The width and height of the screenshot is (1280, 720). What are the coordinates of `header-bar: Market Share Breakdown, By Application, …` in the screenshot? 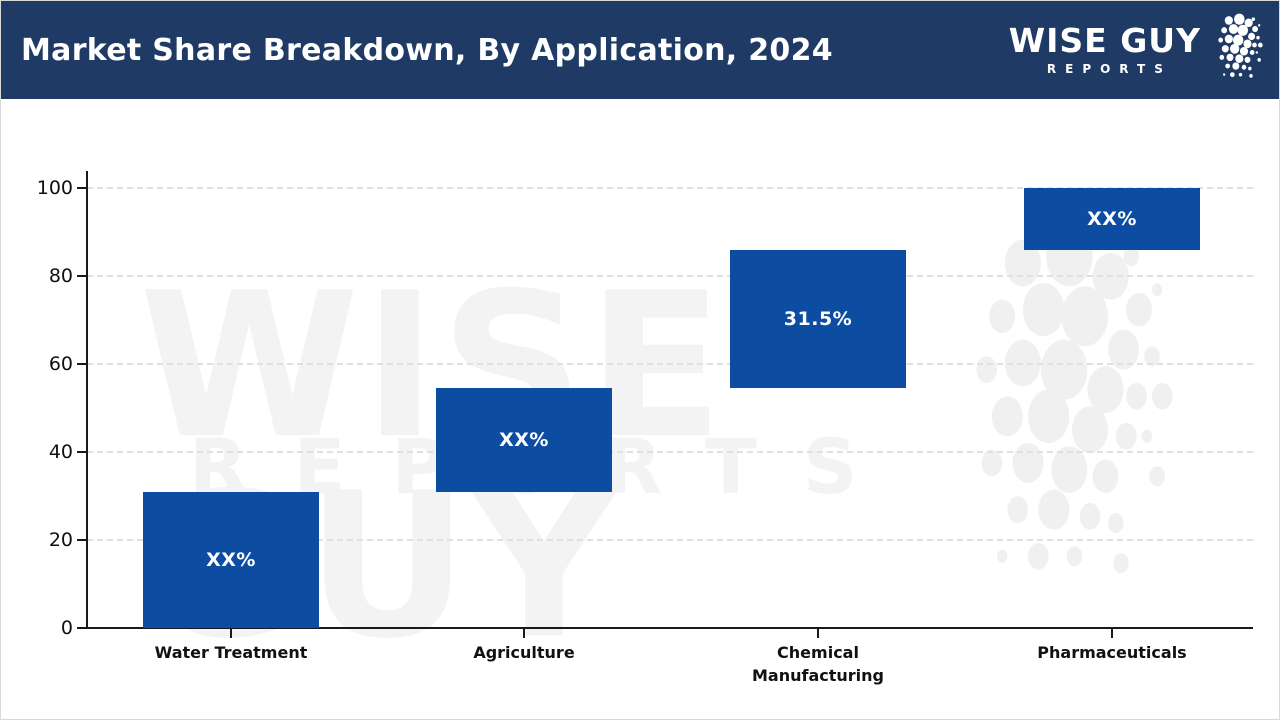 It's located at (640, 50).